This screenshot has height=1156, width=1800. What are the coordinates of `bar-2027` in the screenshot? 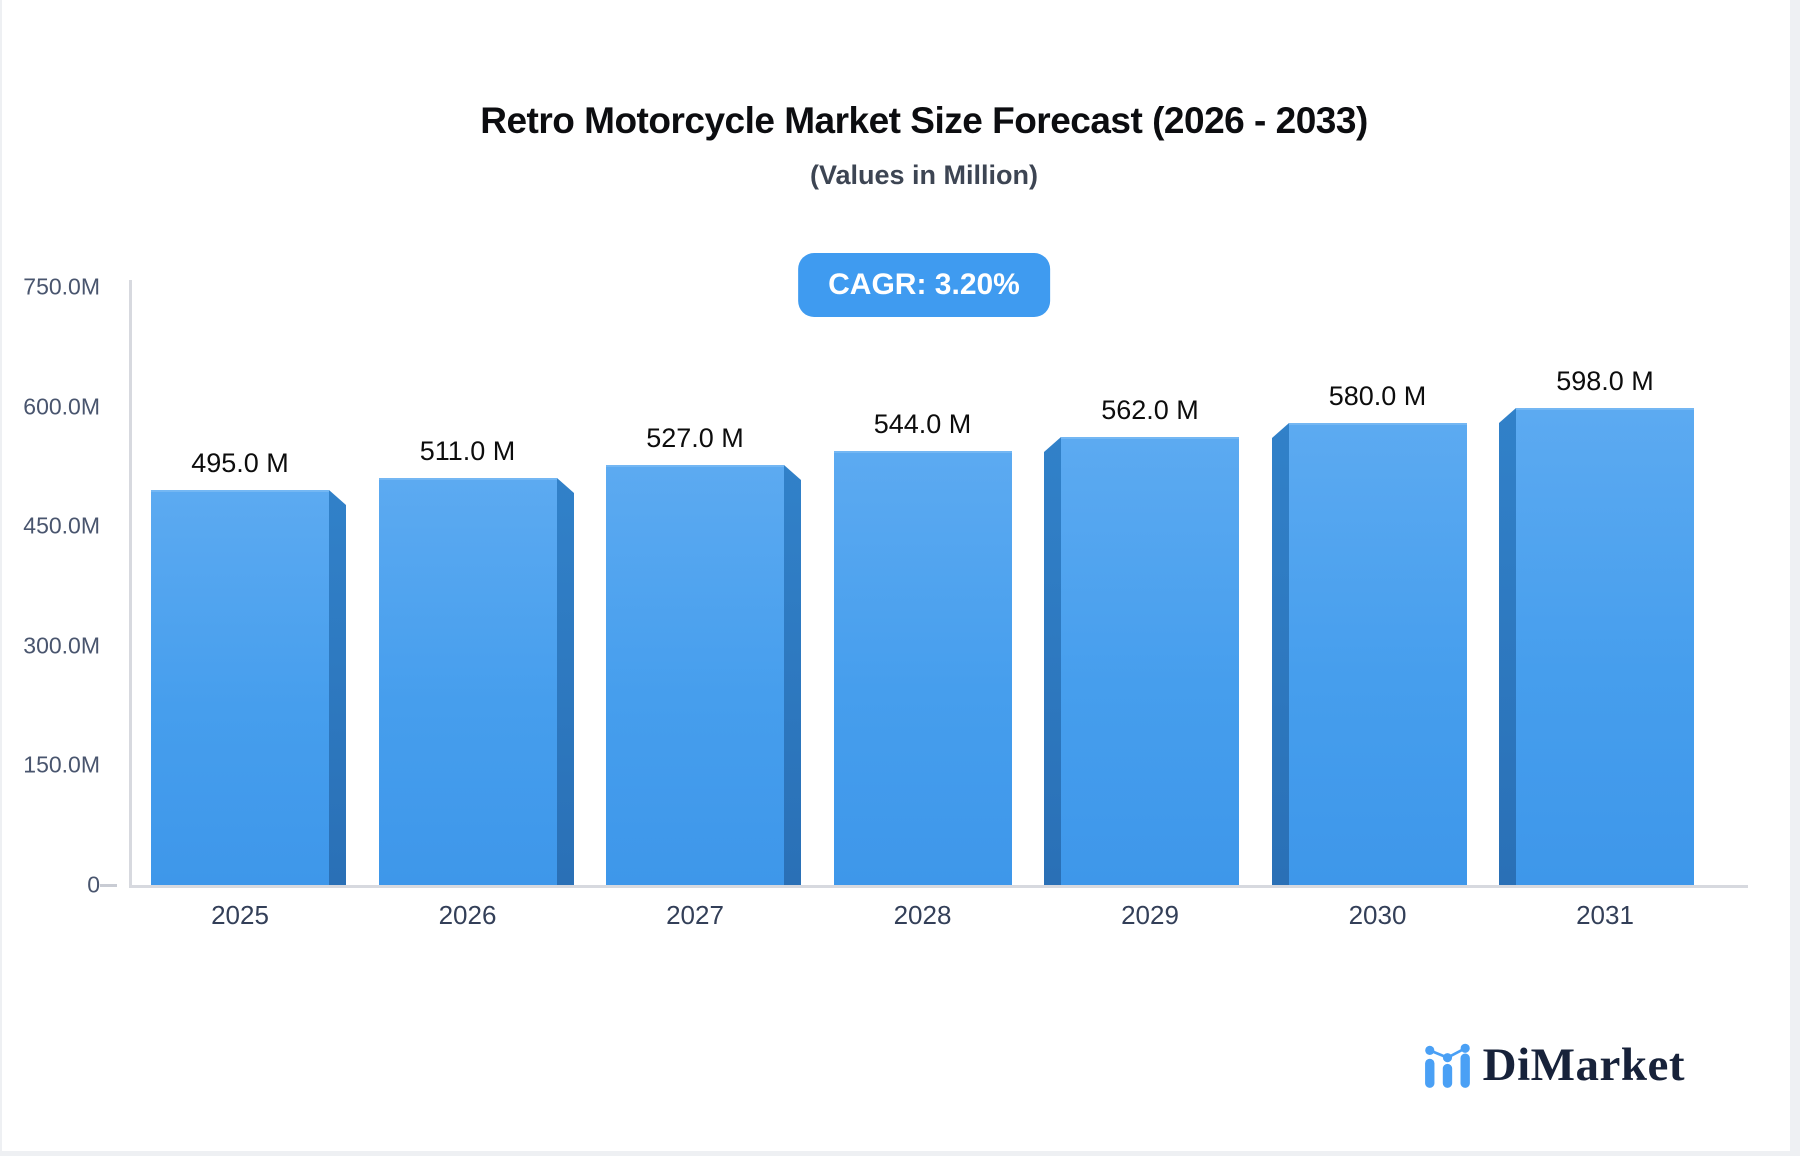 It's located at (695, 675).